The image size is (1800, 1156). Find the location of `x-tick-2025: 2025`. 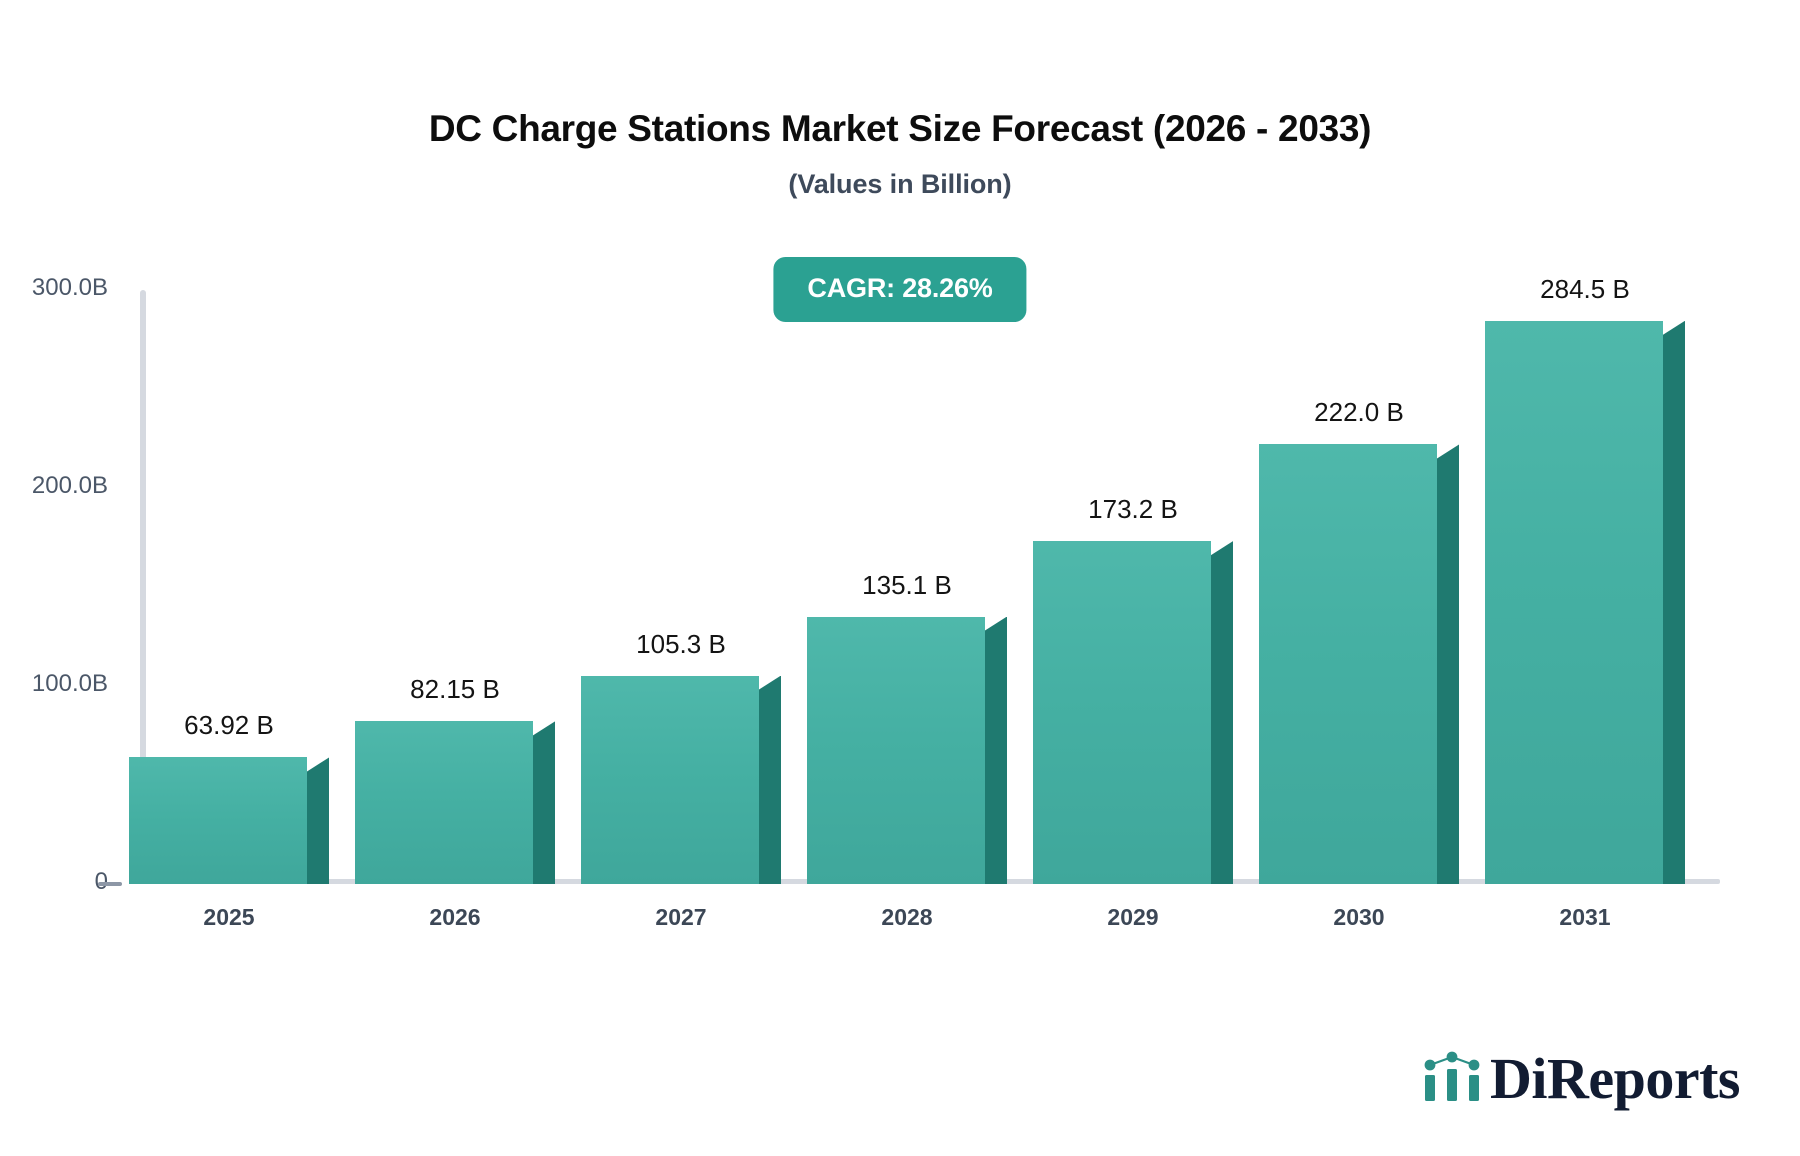

x-tick-2025: 2025 is located at coordinates (229, 917).